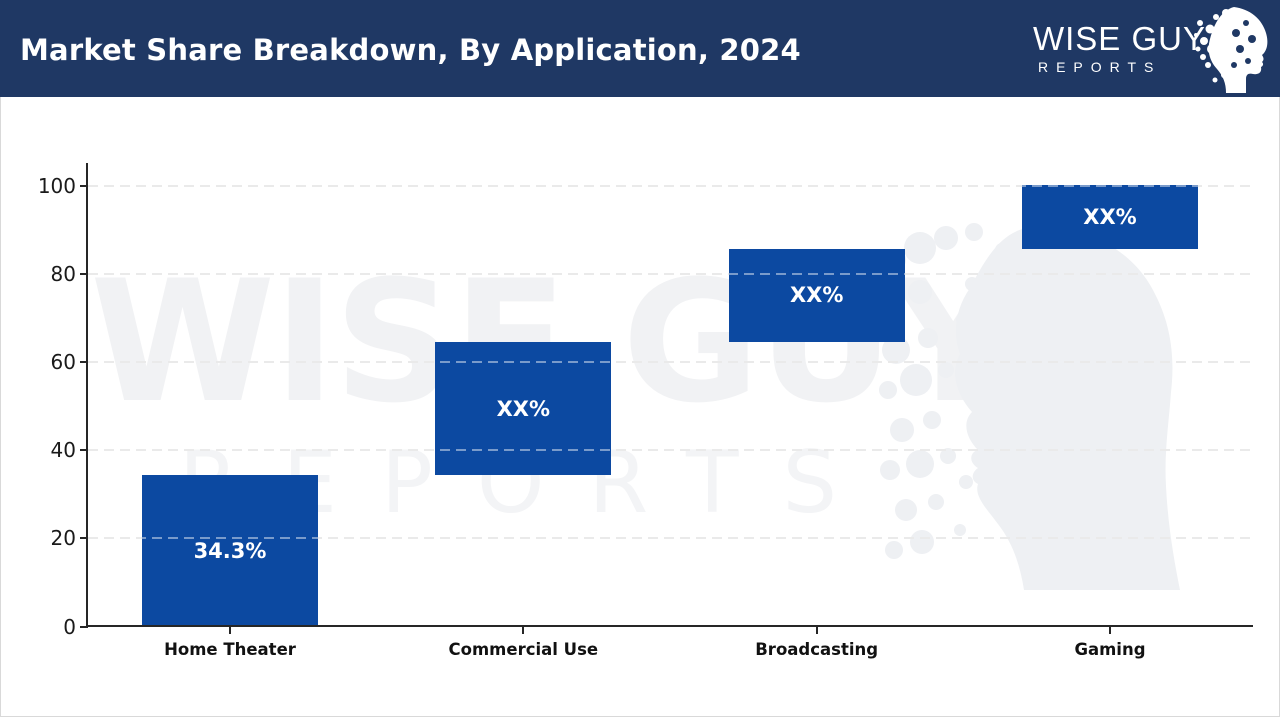  What do you see at coordinates (87, 395) in the screenshot?
I see `y-axis-spine` at bounding box center [87, 395].